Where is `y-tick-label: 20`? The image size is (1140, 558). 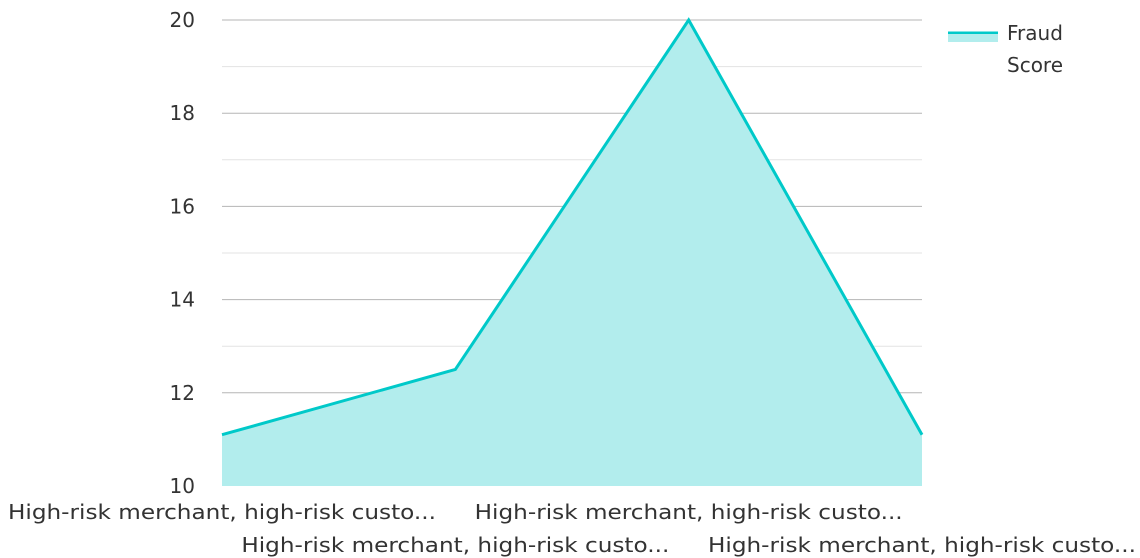
y-tick-label: 20 is located at coordinates (182, 20).